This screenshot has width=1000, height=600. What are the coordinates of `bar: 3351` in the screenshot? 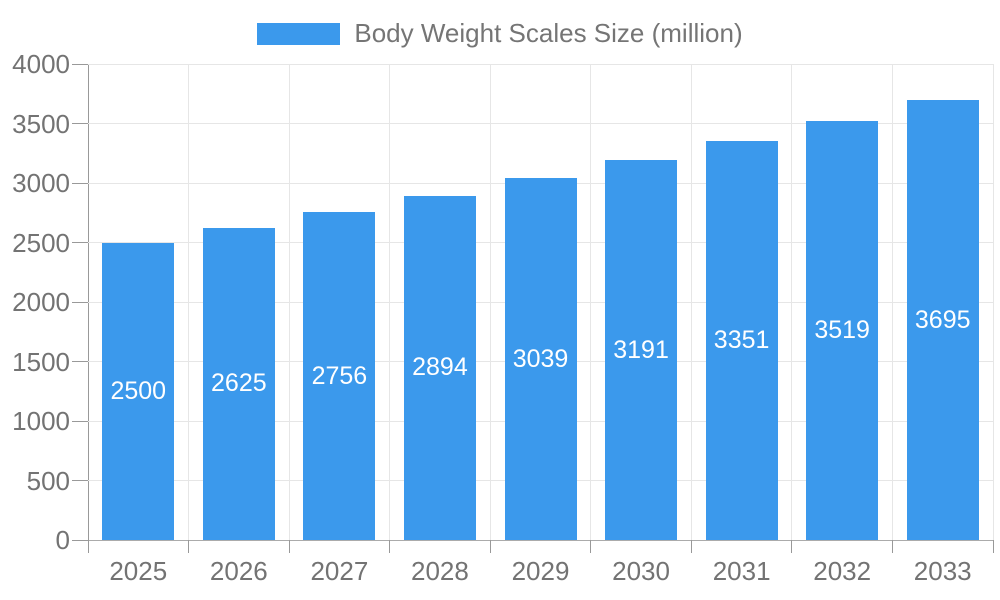 It's located at (741, 340).